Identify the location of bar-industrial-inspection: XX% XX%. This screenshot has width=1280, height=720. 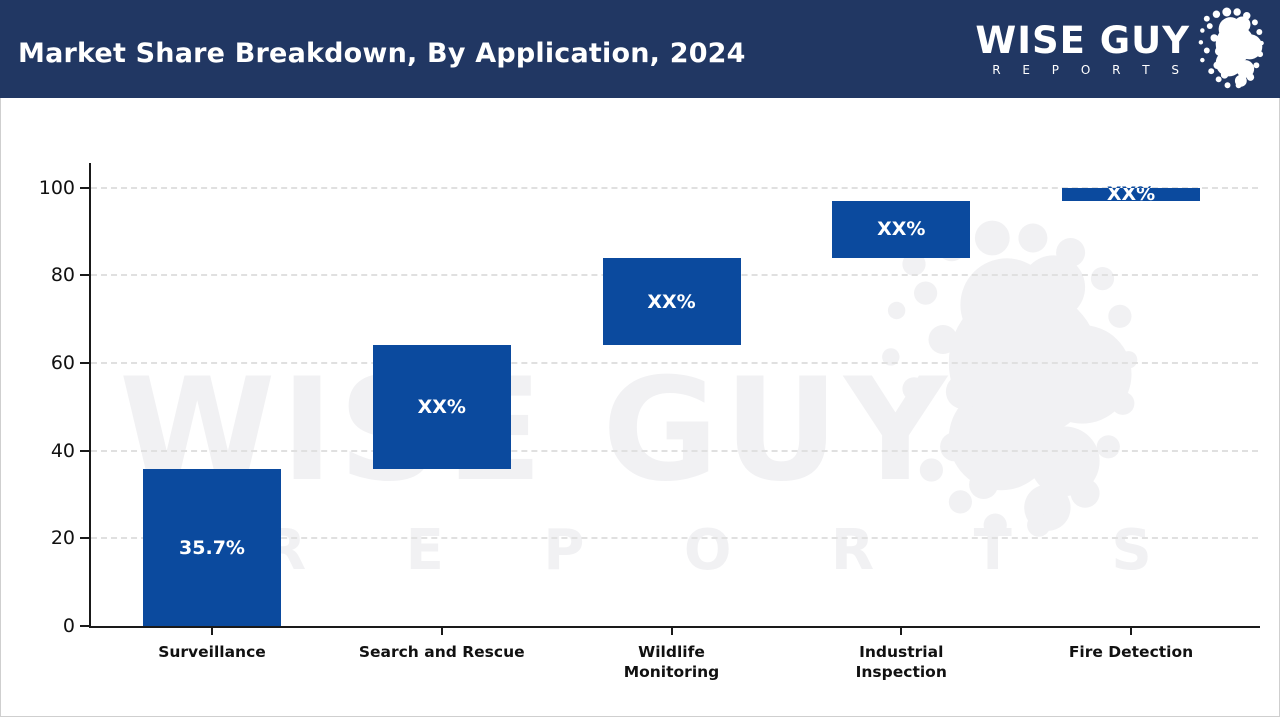
(901, 229).